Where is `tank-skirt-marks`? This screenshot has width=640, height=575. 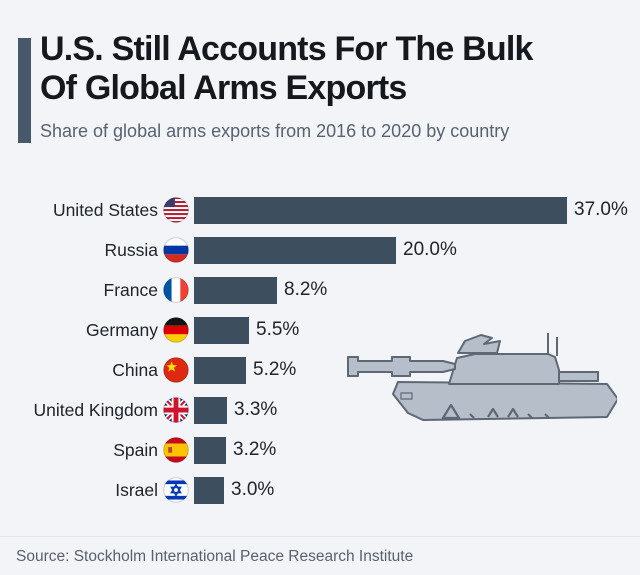 tank-skirt-marks is located at coordinates (475, 406).